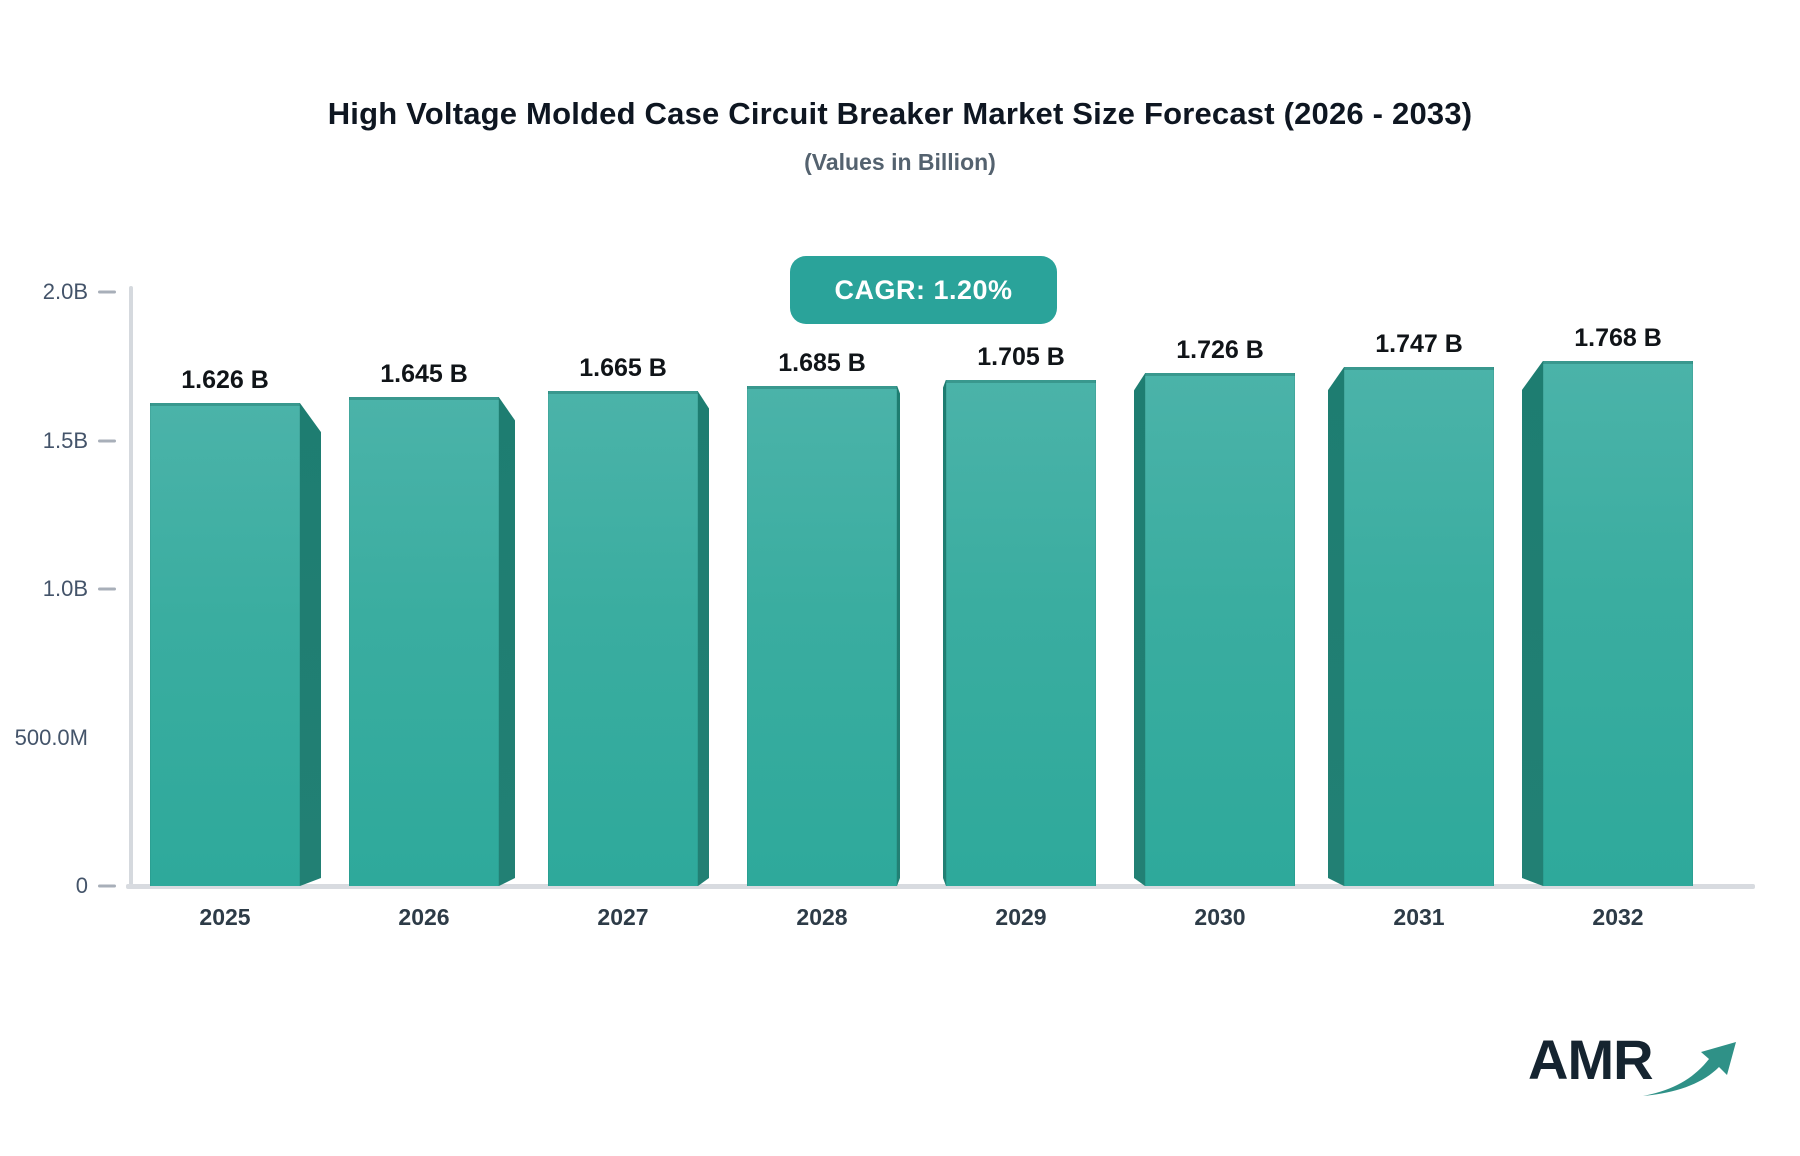  Describe the element at coordinates (1021, 632) in the screenshot. I see `bar-2029` at that location.